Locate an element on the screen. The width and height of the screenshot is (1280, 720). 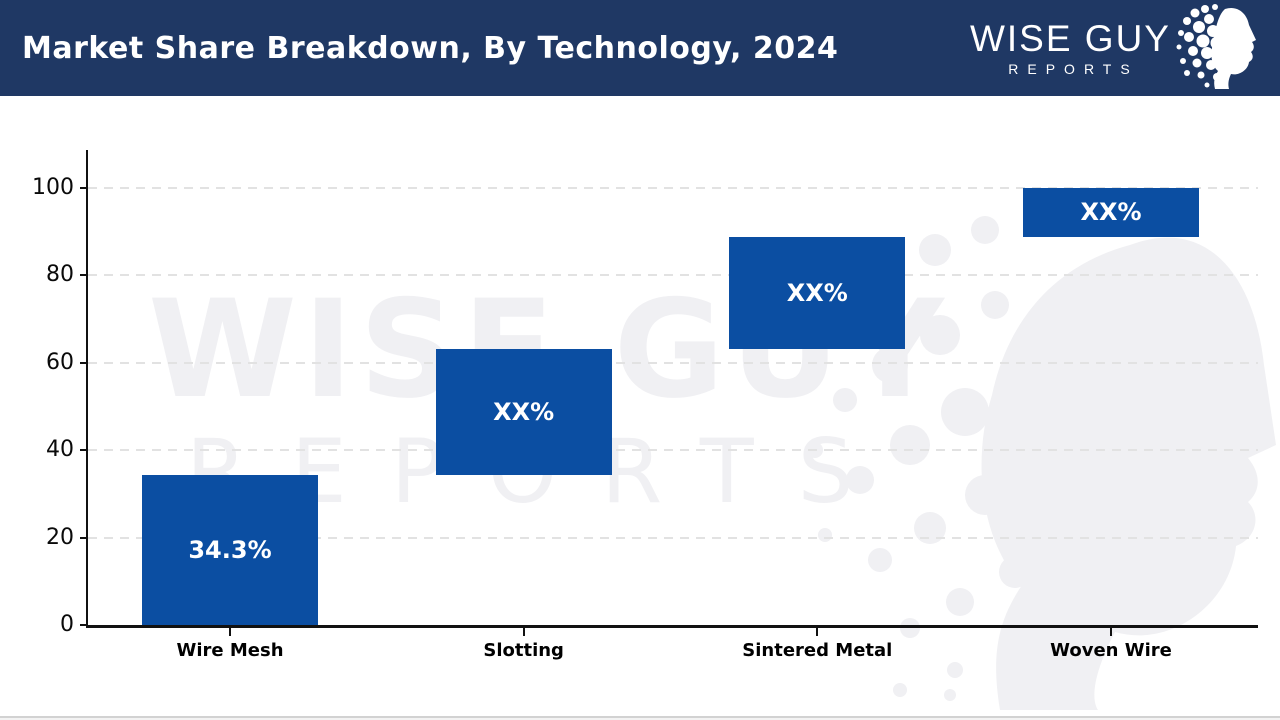
bar-sintered-metal: XX% is located at coordinates (817, 292).